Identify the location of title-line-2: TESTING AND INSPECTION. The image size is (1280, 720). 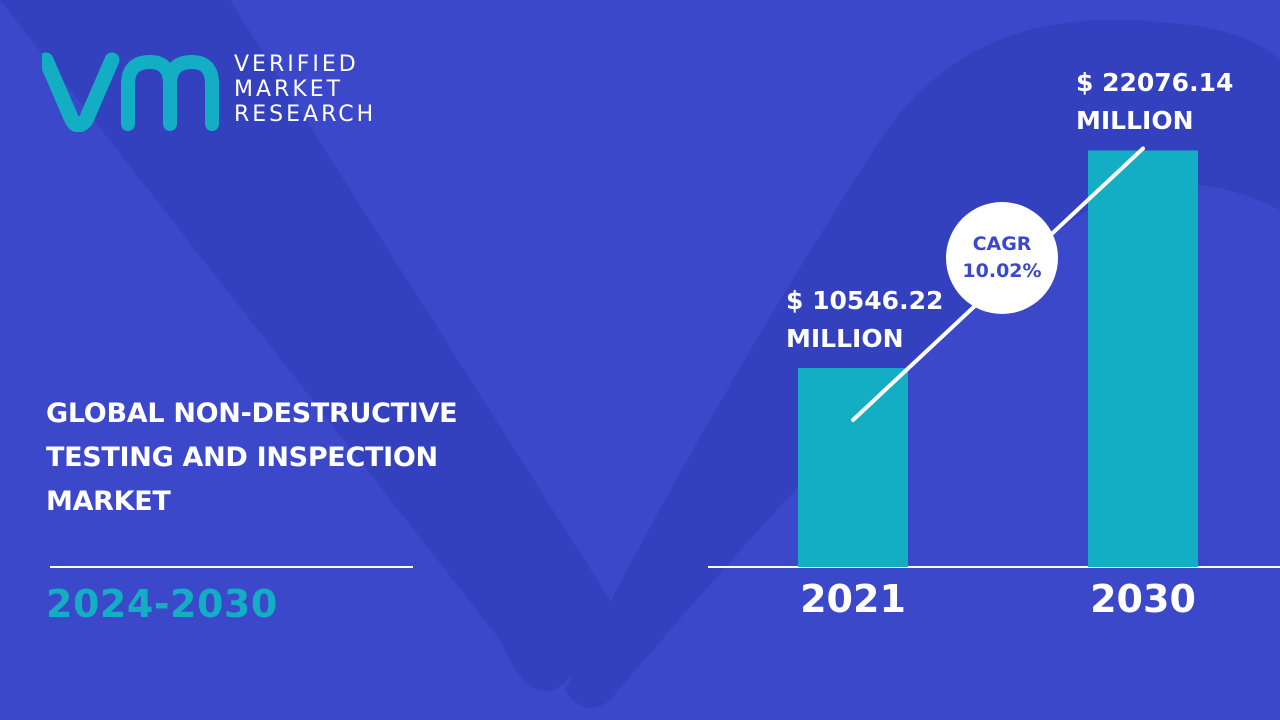
(242, 457).